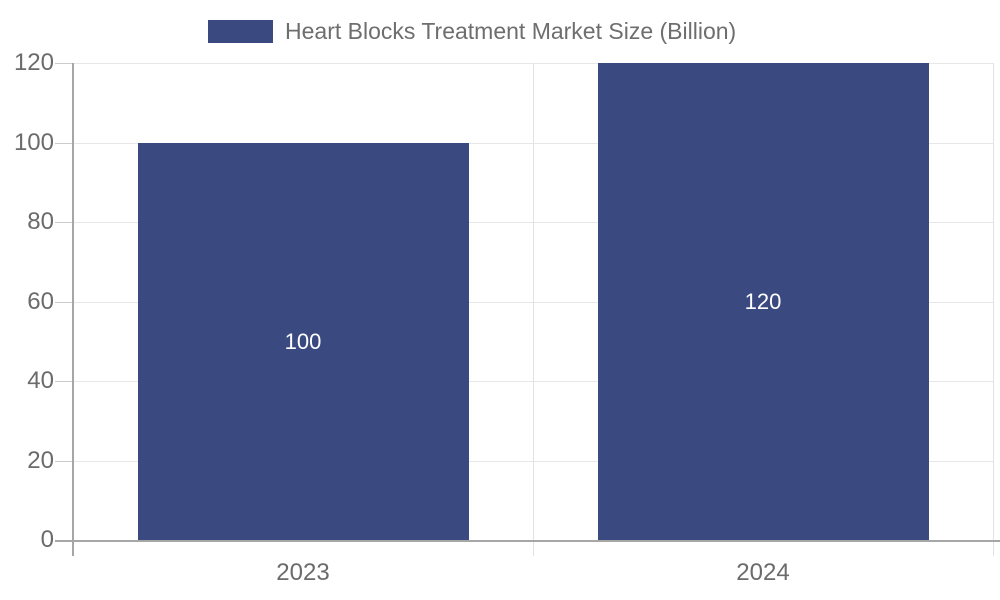  I want to click on bar-value-label: 120, so click(763, 301).